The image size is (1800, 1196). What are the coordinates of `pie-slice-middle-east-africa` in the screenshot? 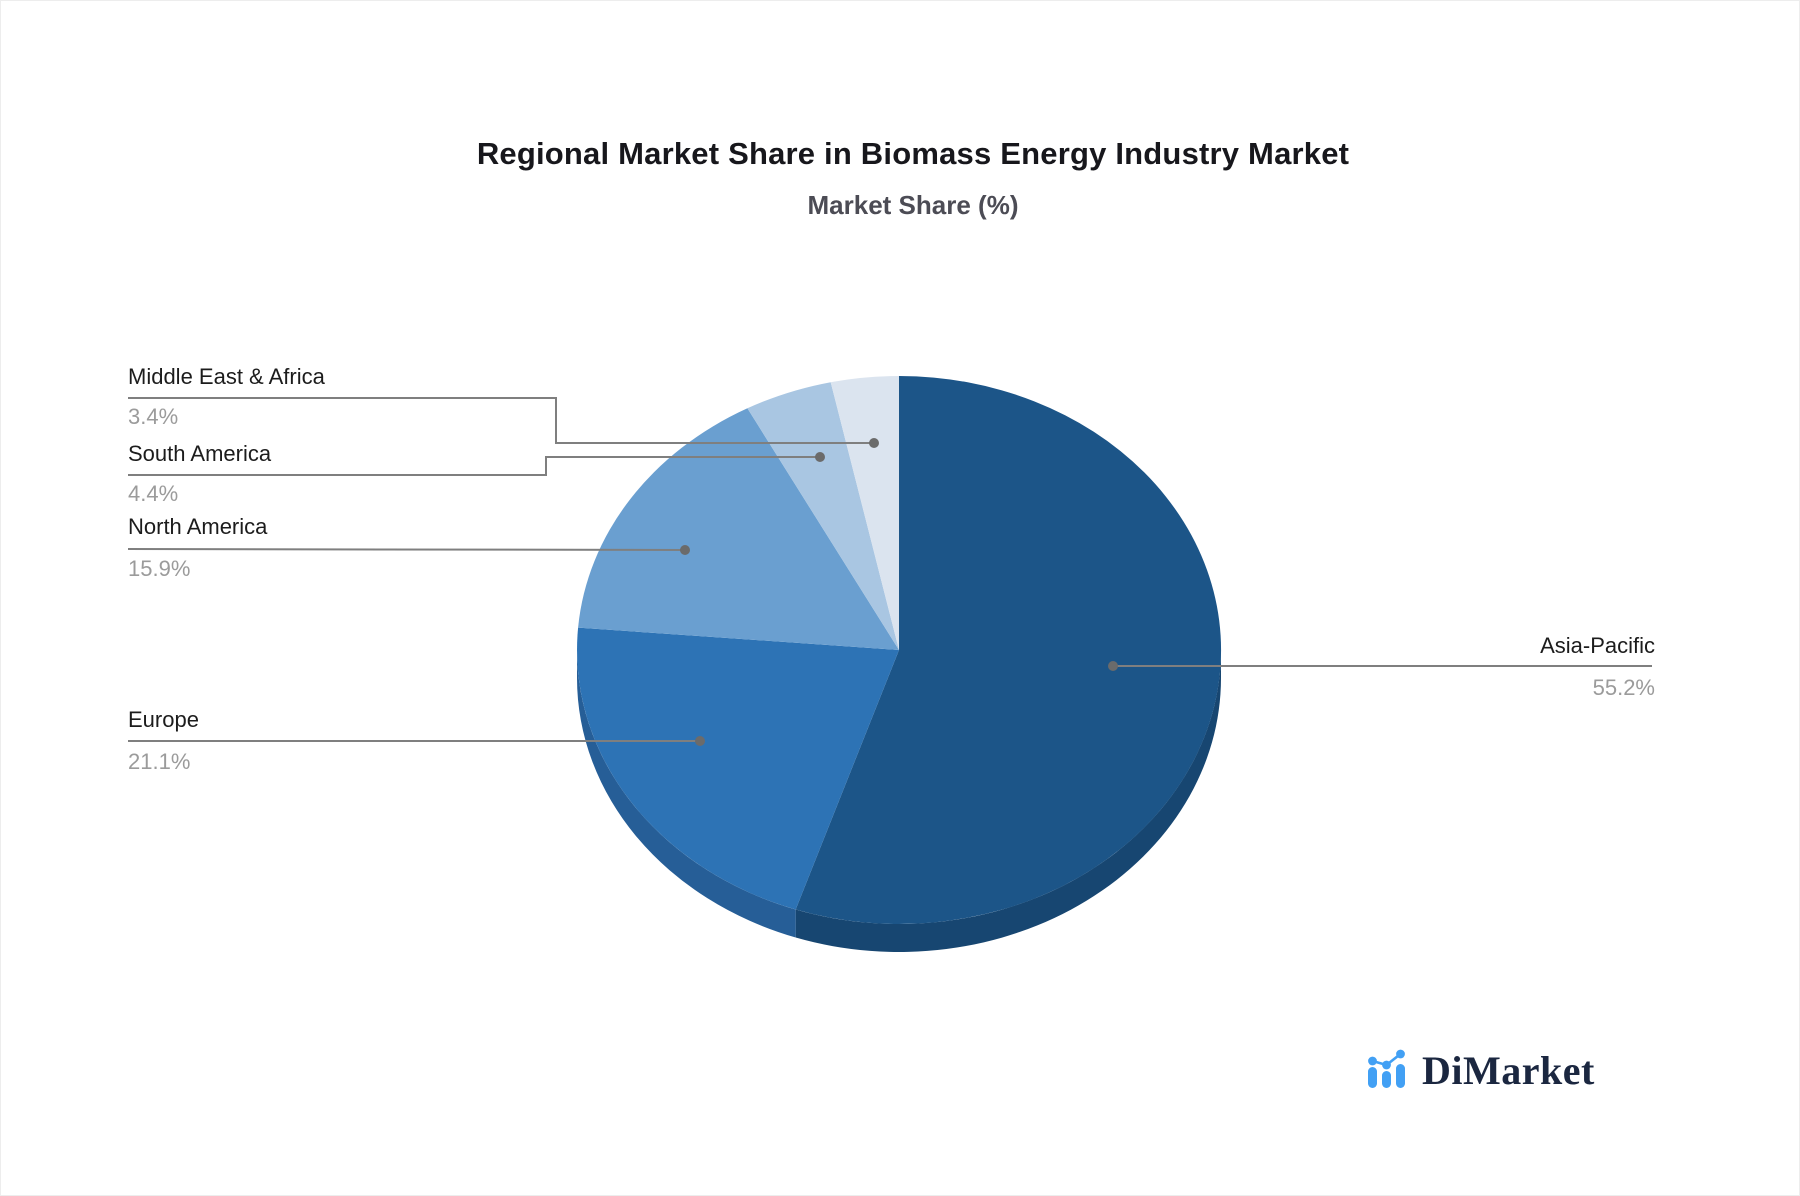 It's located at (864, 512).